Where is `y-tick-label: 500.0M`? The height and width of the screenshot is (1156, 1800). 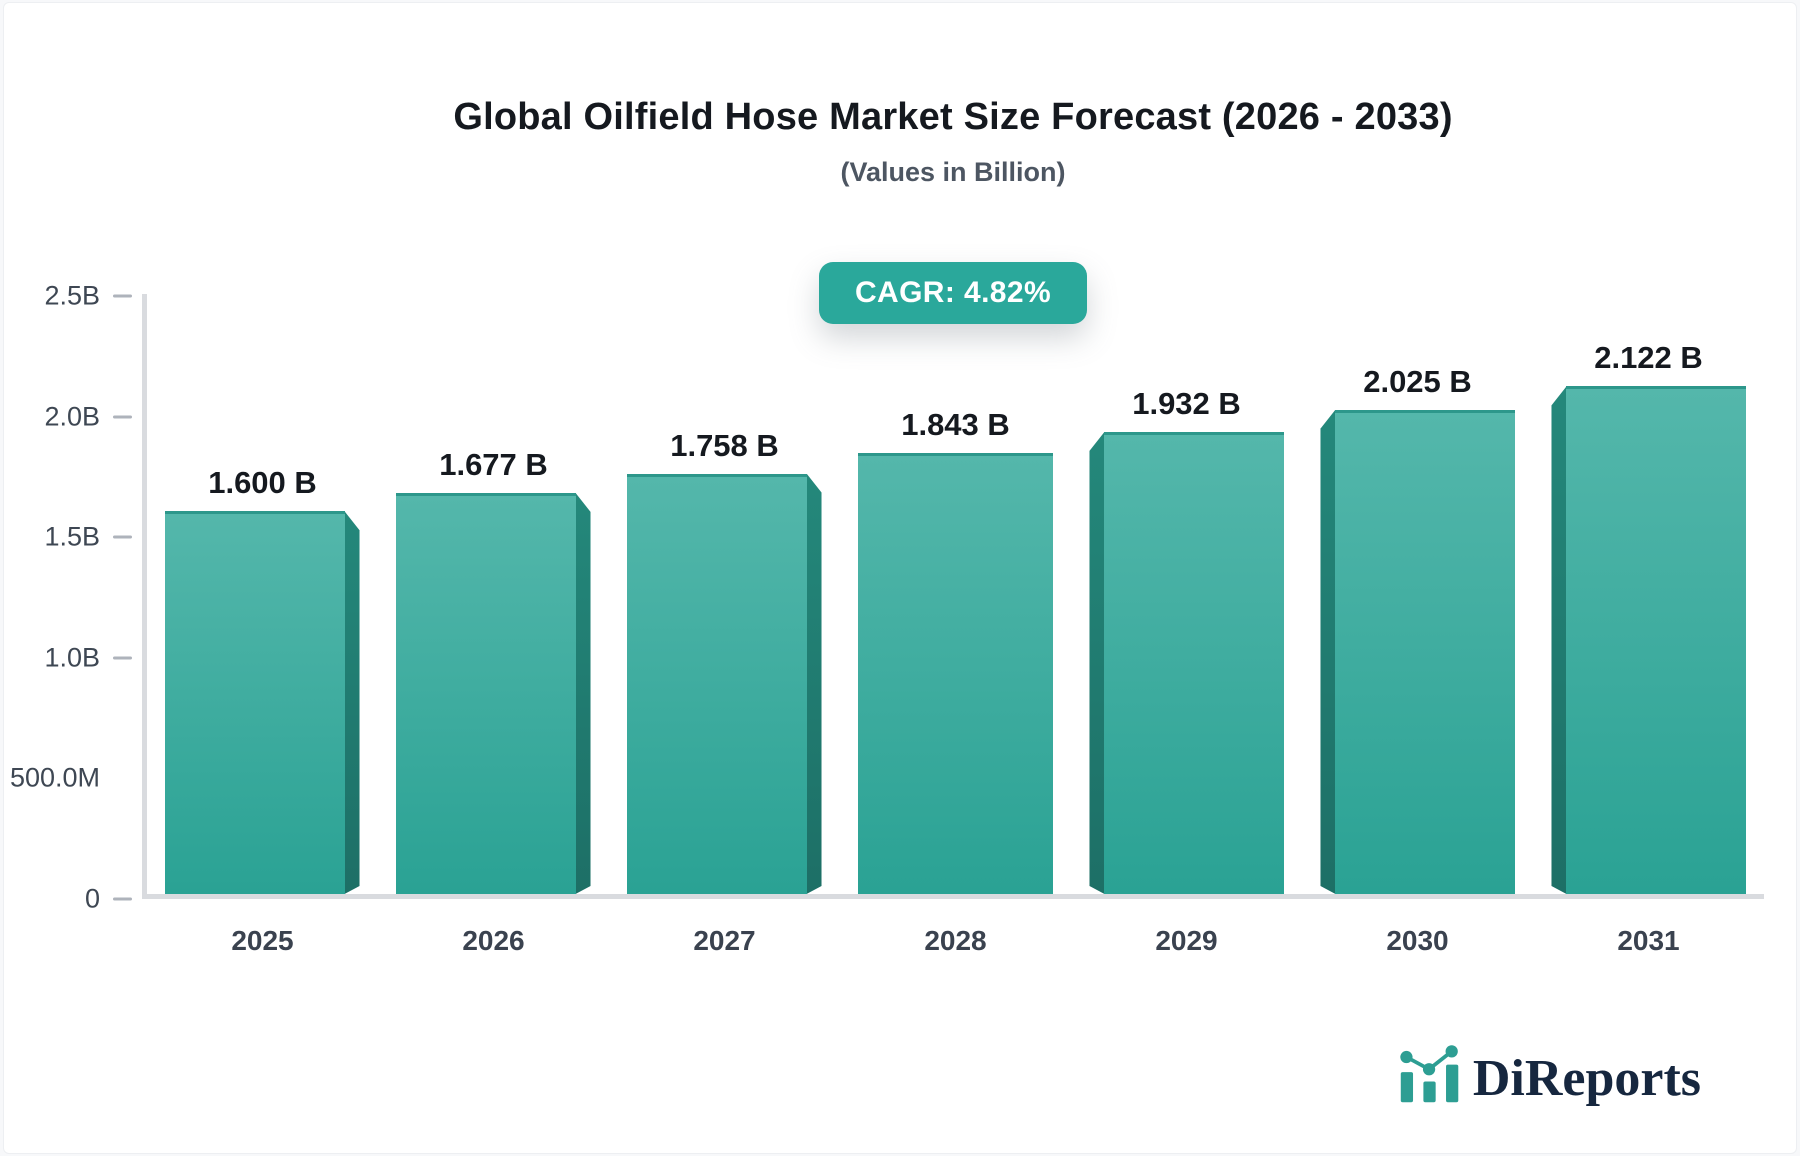 y-tick-label: 500.0M is located at coordinates (54, 777).